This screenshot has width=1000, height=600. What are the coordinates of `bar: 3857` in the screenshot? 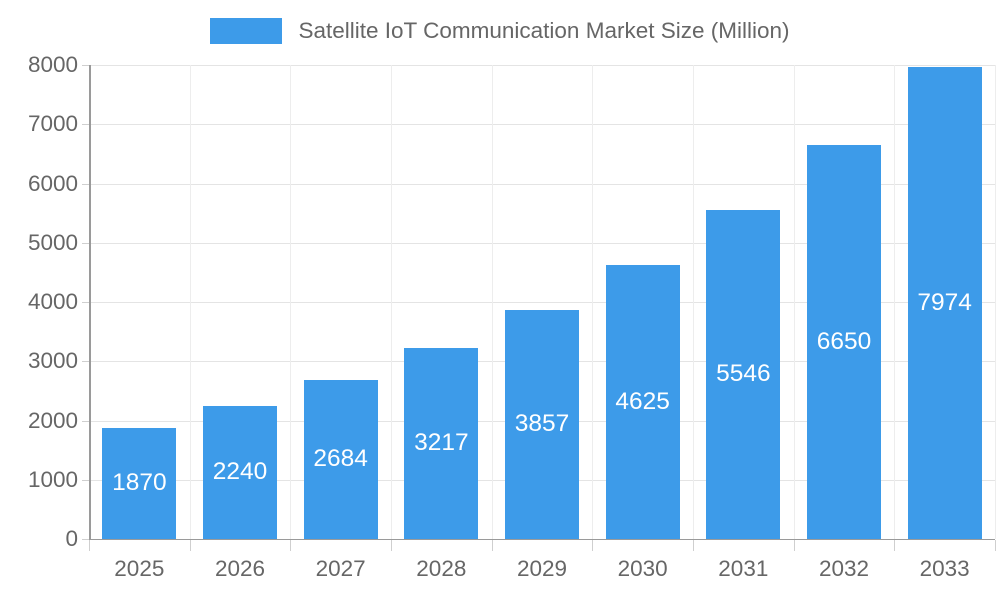 It's located at (542, 424).